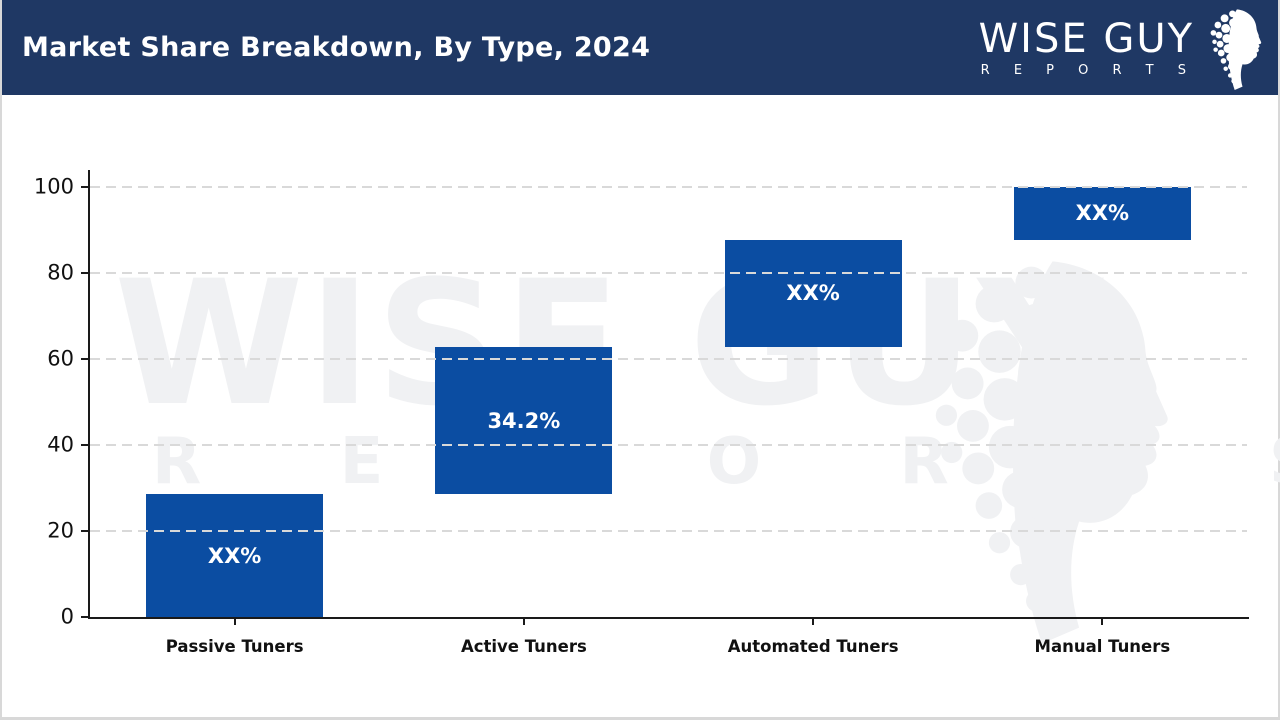  I want to click on logo-head-icon, so click(1233, 48).